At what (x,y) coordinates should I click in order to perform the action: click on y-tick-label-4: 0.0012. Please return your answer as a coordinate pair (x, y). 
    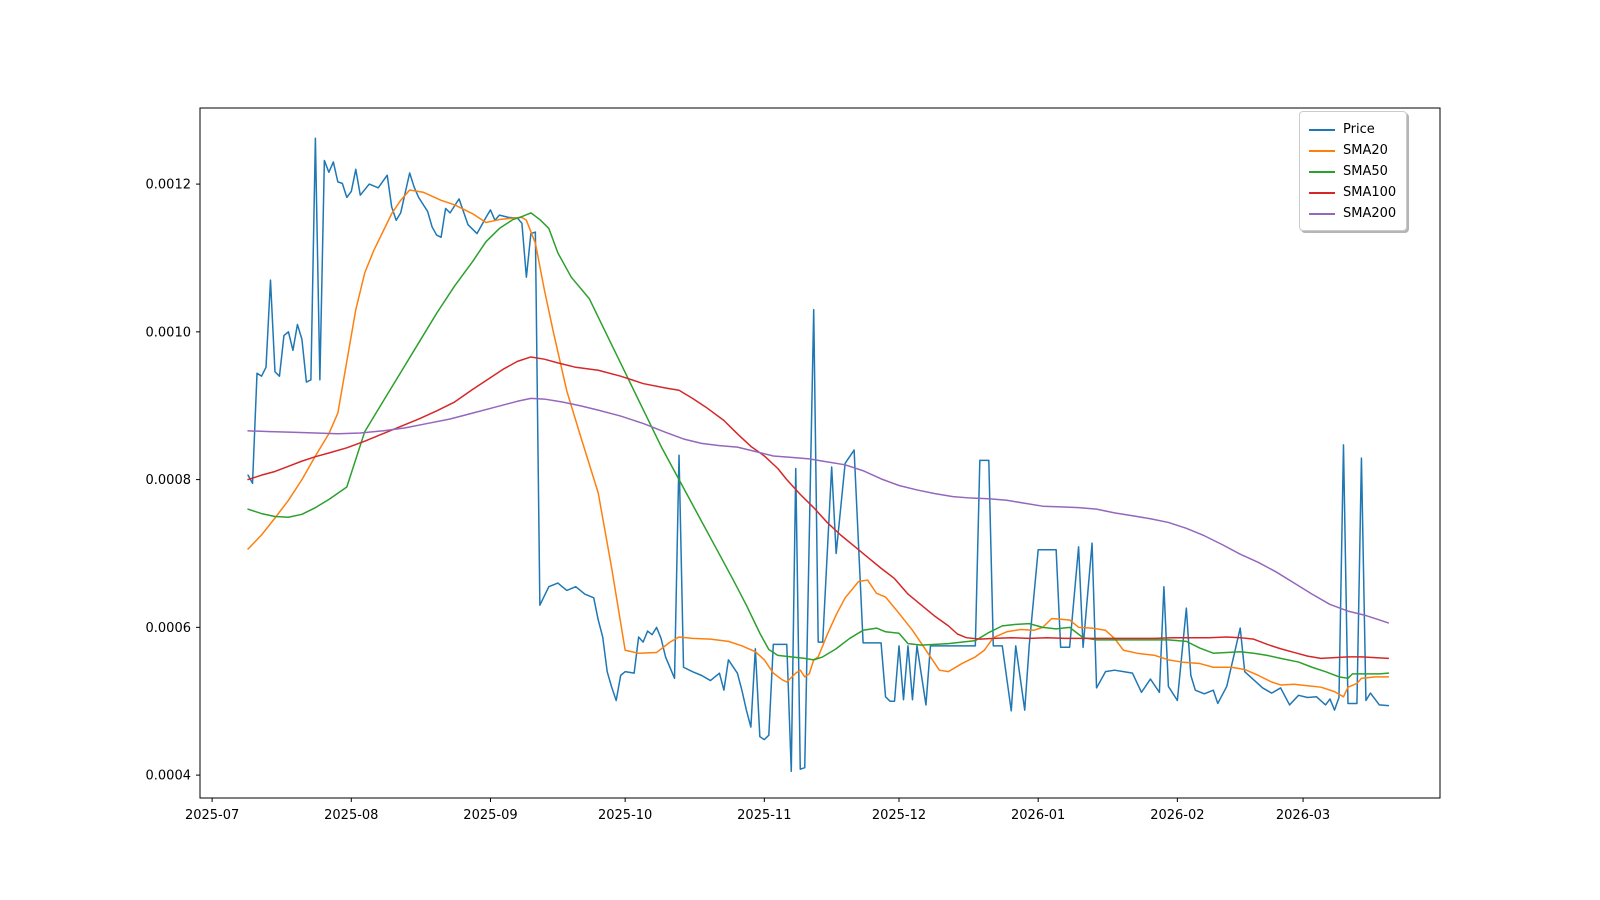
    Looking at the image, I should click on (169, 185).